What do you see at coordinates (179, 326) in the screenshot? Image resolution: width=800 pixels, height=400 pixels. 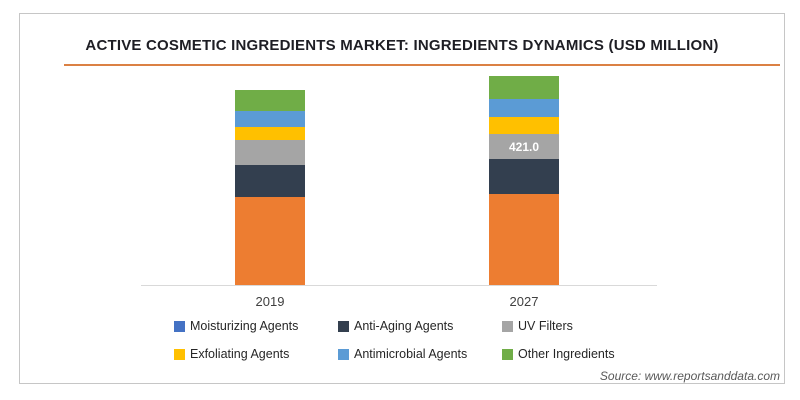 I see `legend-swatch-icon-moisturizing-agents` at bounding box center [179, 326].